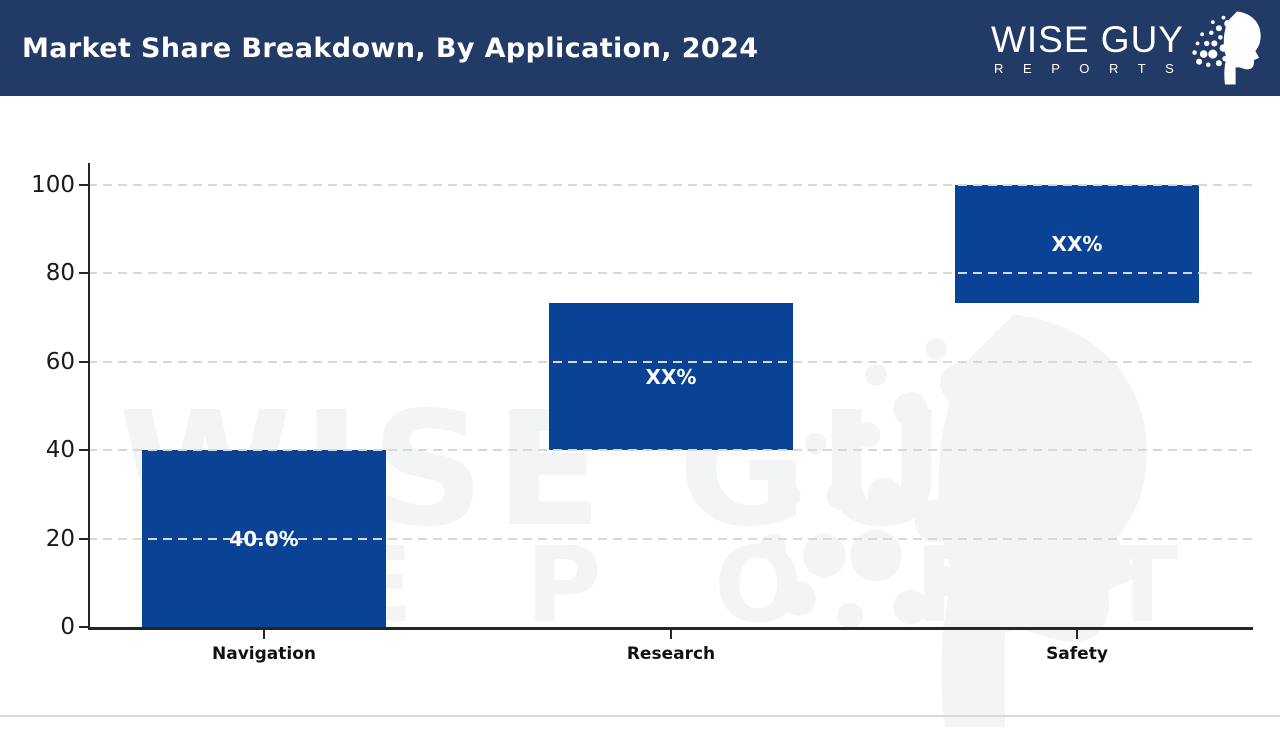 The image size is (1280, 736). What do you see at coordinates (60, 450) in the screenshot?
I see `y-tick-label-40: 40` at bounding box center [60, 450].